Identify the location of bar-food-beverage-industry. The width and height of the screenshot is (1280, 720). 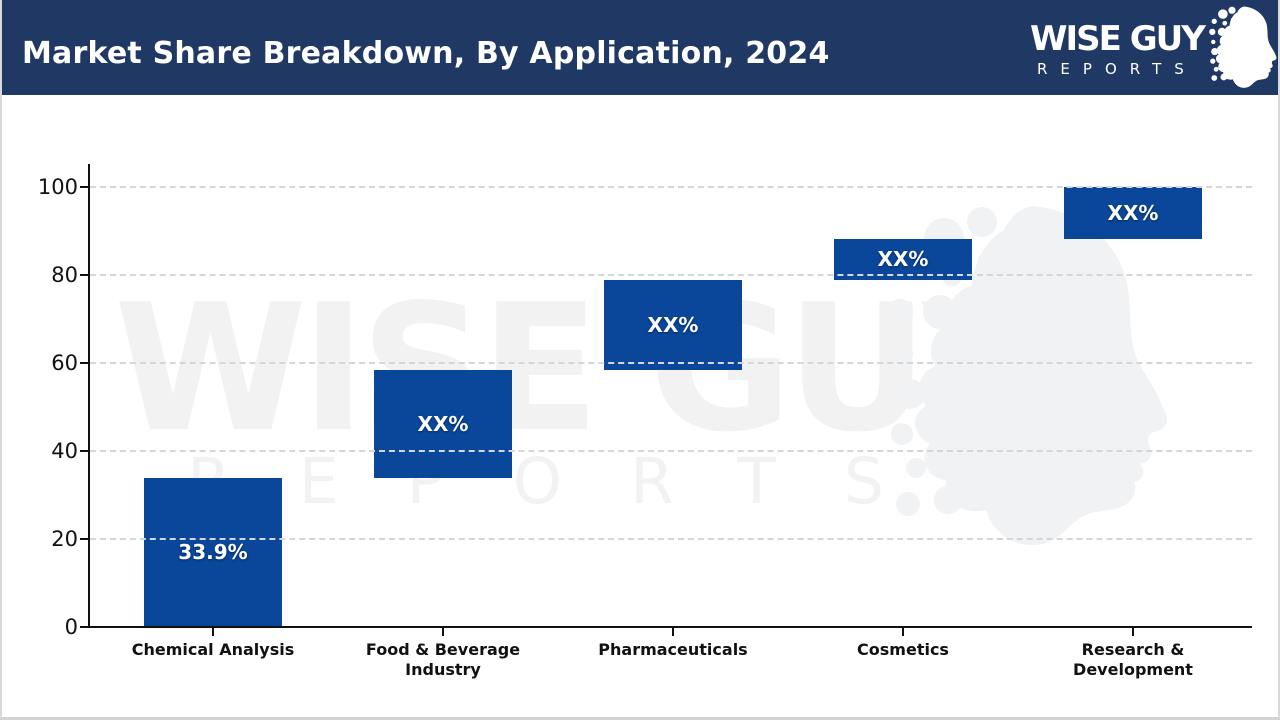
(443, 424).